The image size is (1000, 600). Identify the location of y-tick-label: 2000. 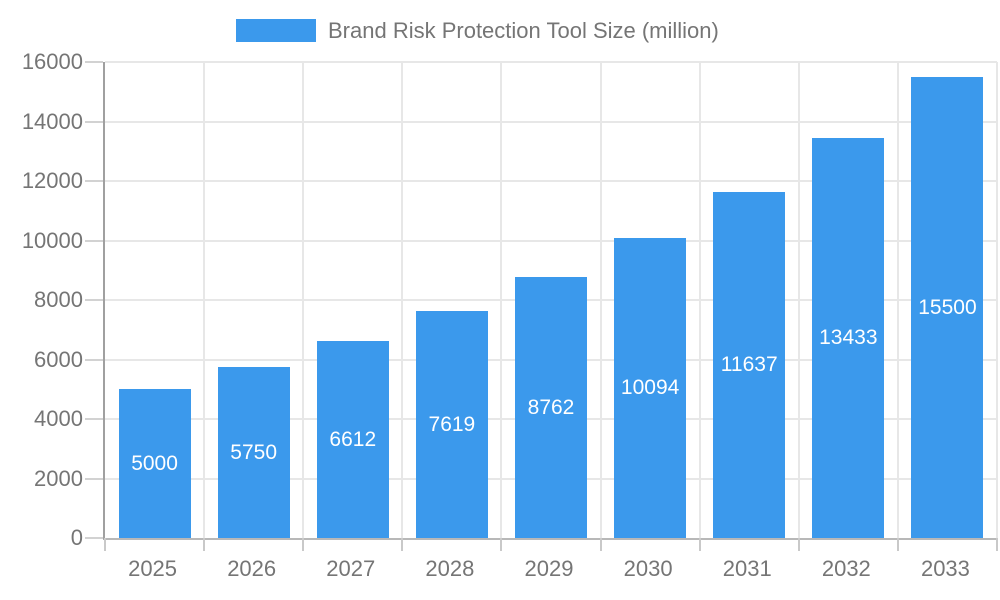
(58, 478).